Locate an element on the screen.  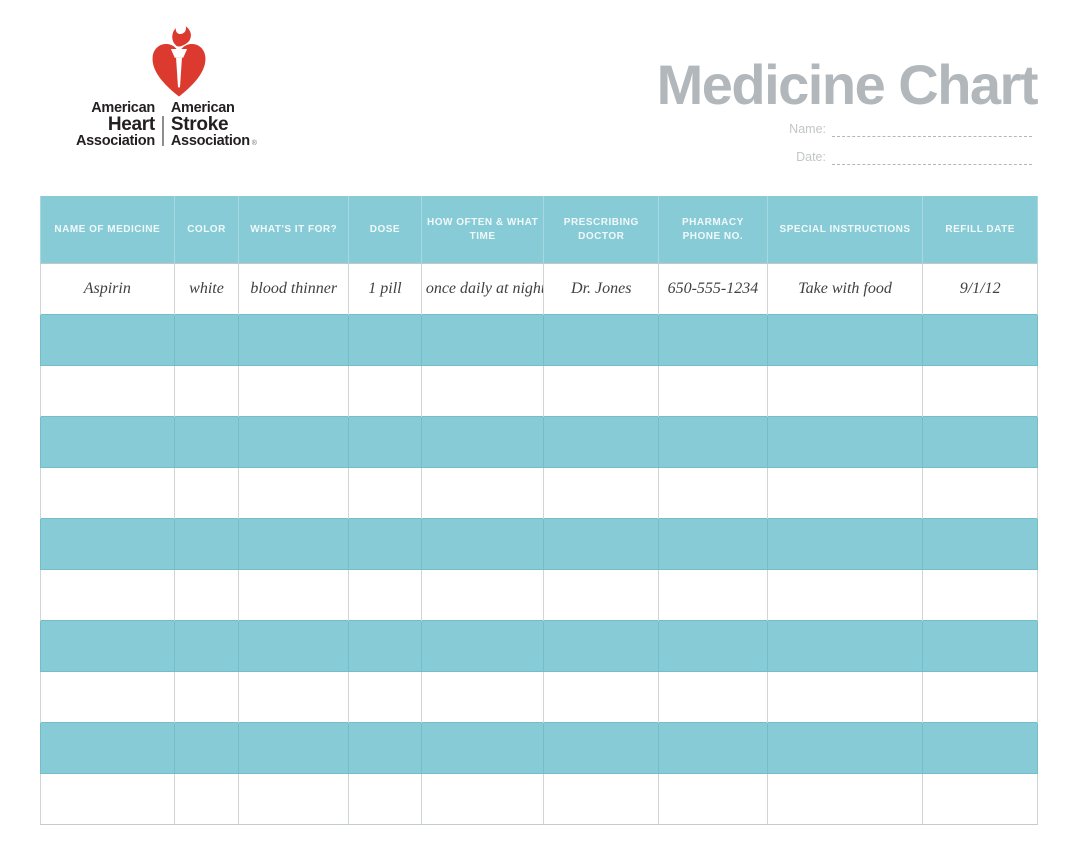
date-field-row: Date: is located at coordinates (914, 157).